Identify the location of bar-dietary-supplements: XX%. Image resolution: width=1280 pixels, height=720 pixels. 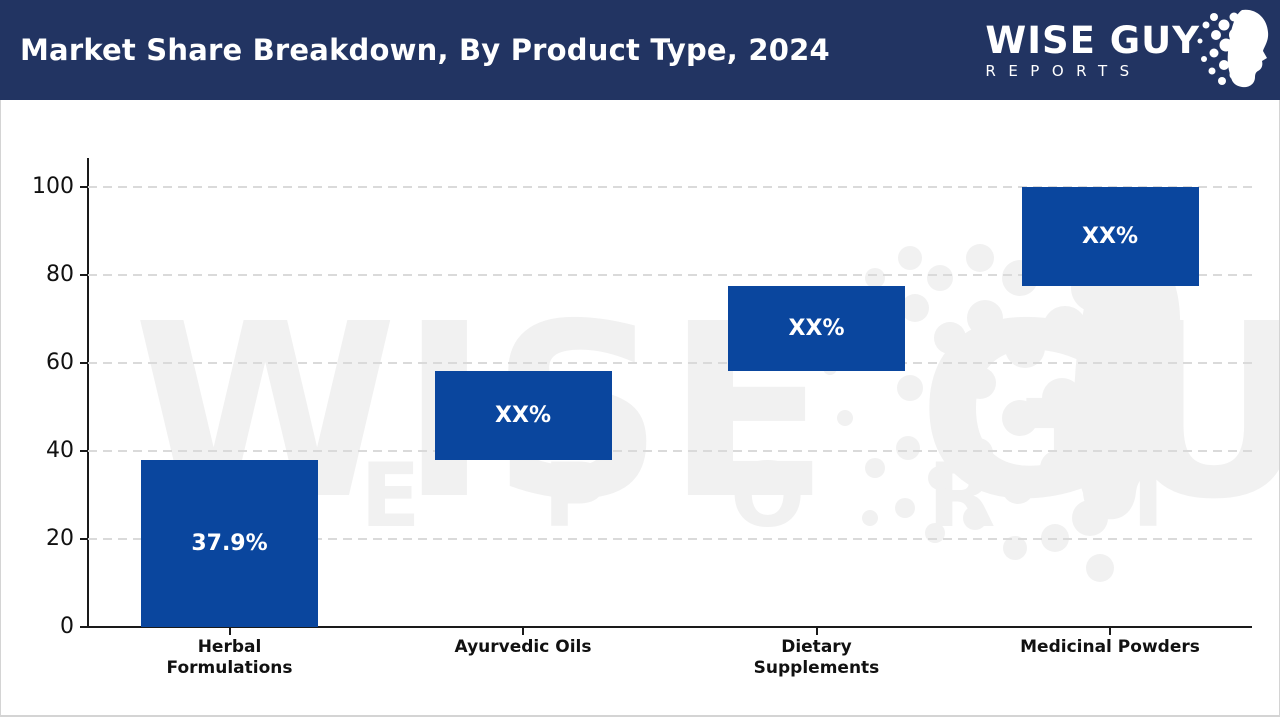
(816, 328).